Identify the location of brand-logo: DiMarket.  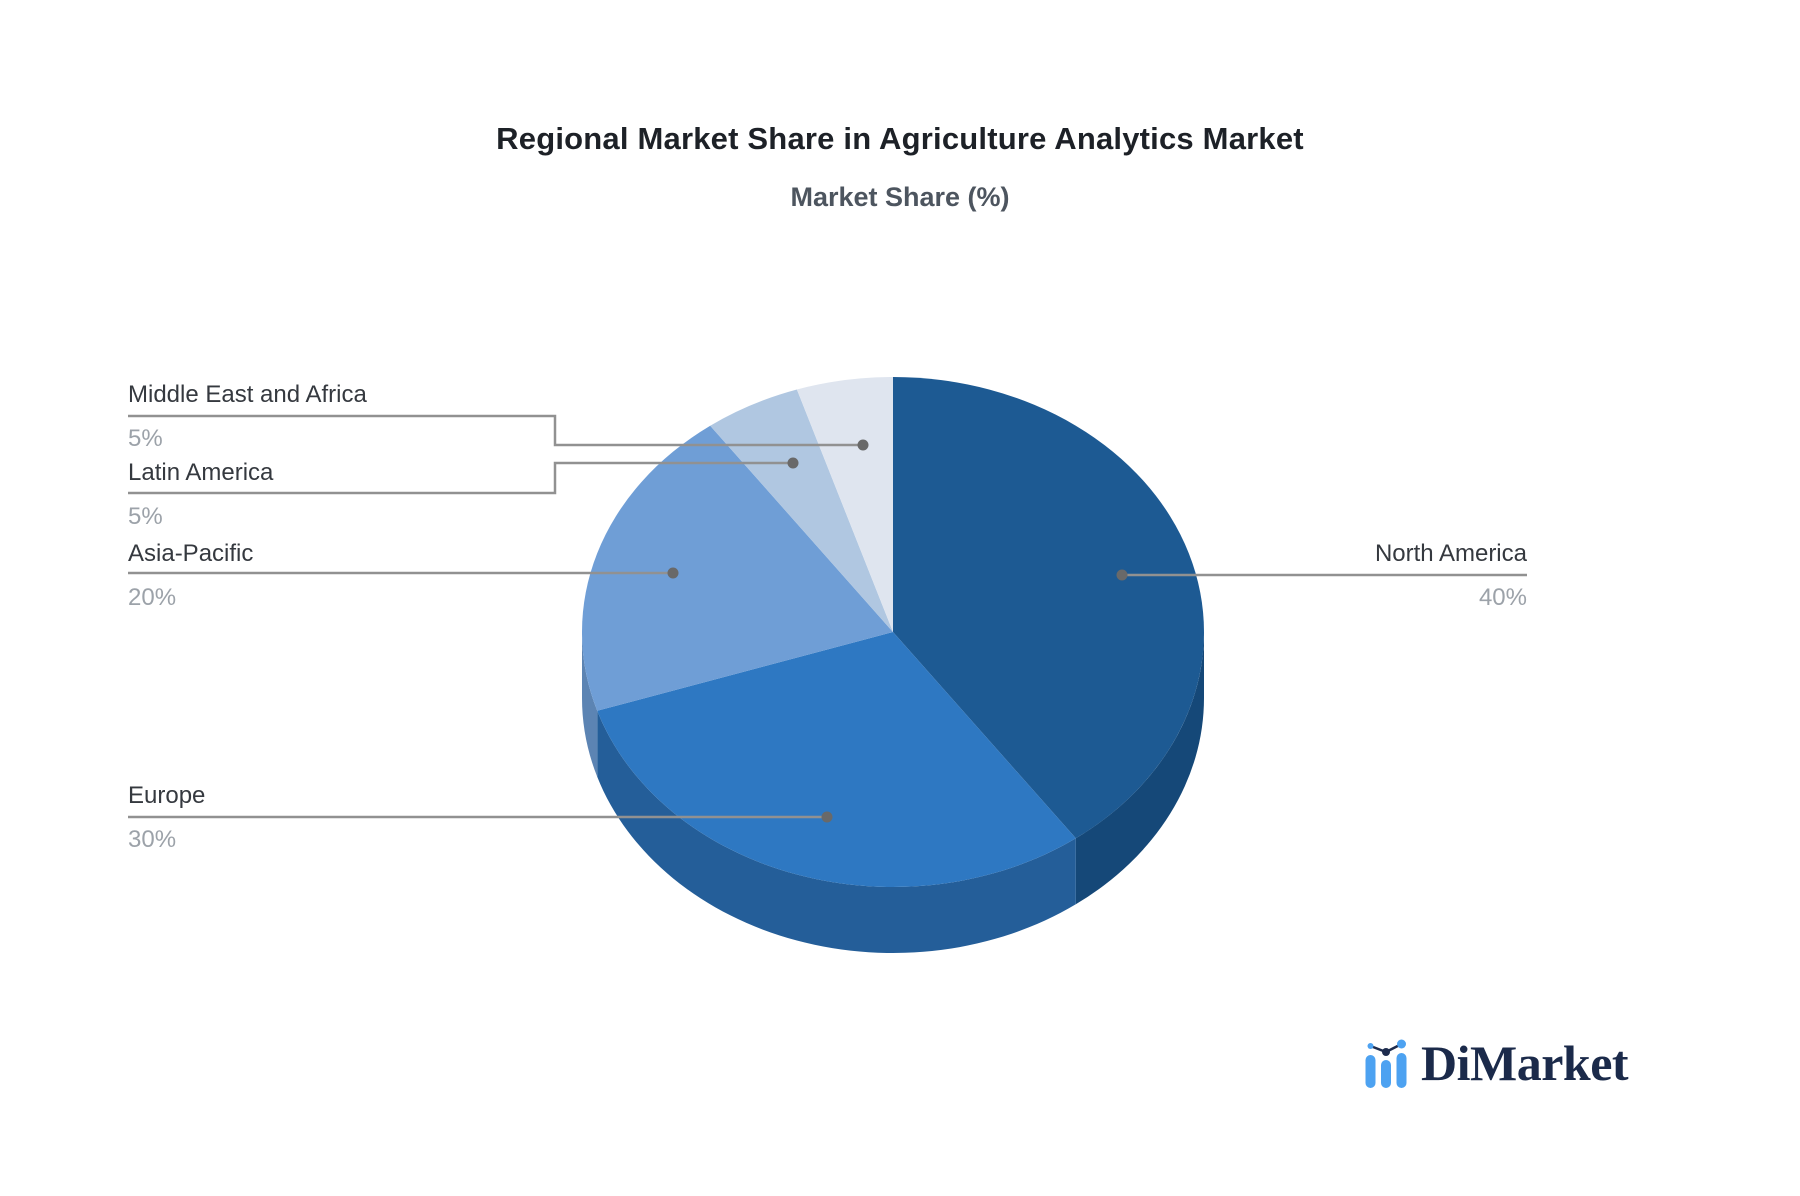
(1497, 1063).